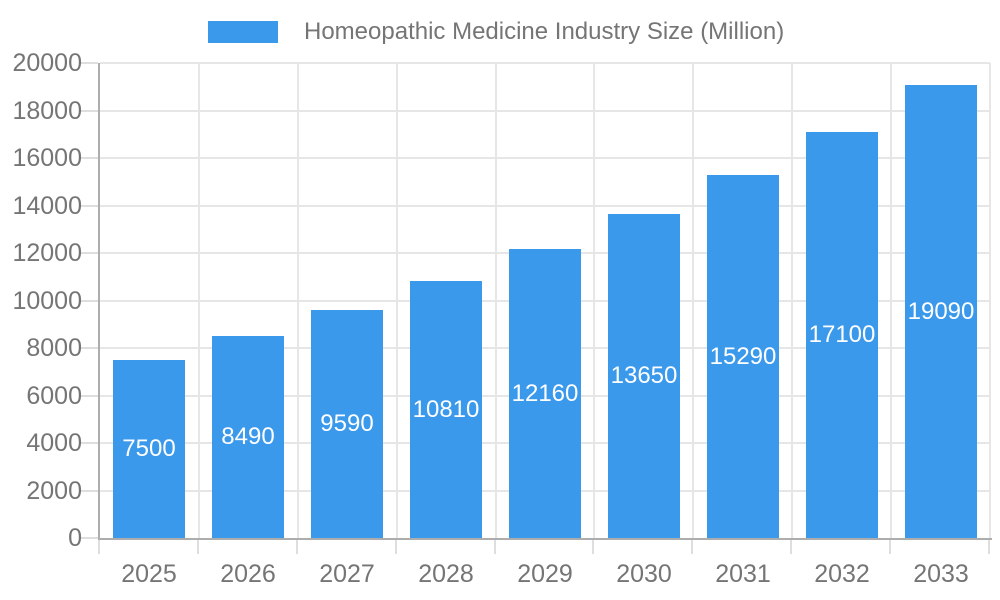  I want to click on y-axis-tick-label: 12000, so click(47, 253).